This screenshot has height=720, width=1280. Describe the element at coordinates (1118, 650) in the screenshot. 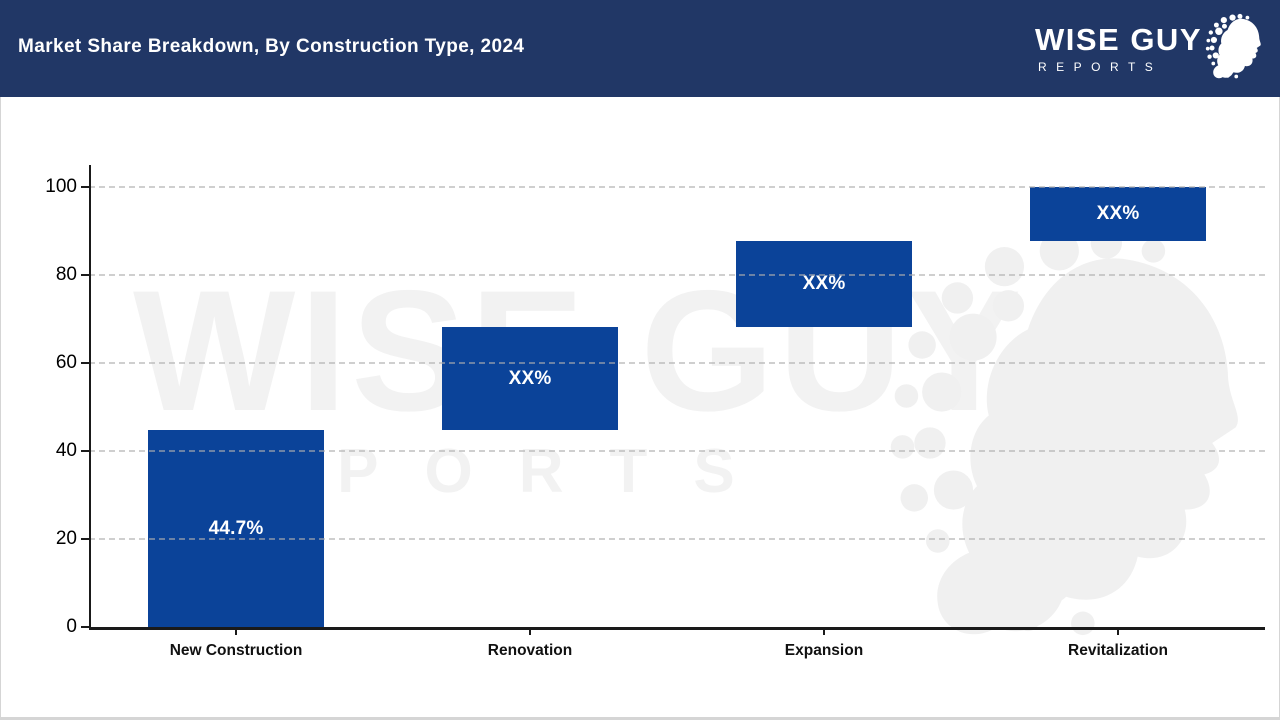

I see `x-axis-category-label: Revitalization` at that location.